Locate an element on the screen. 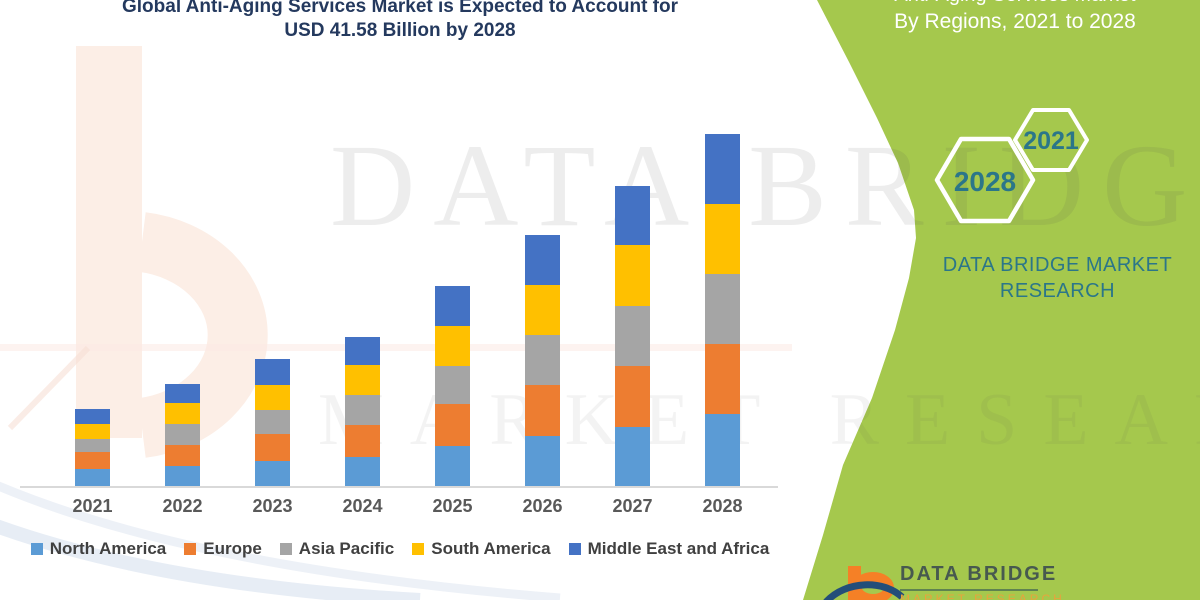 The width and height of the screenshot is (1200, 600). x-tick-2021: 2021 is located at coordinates (92, 506).